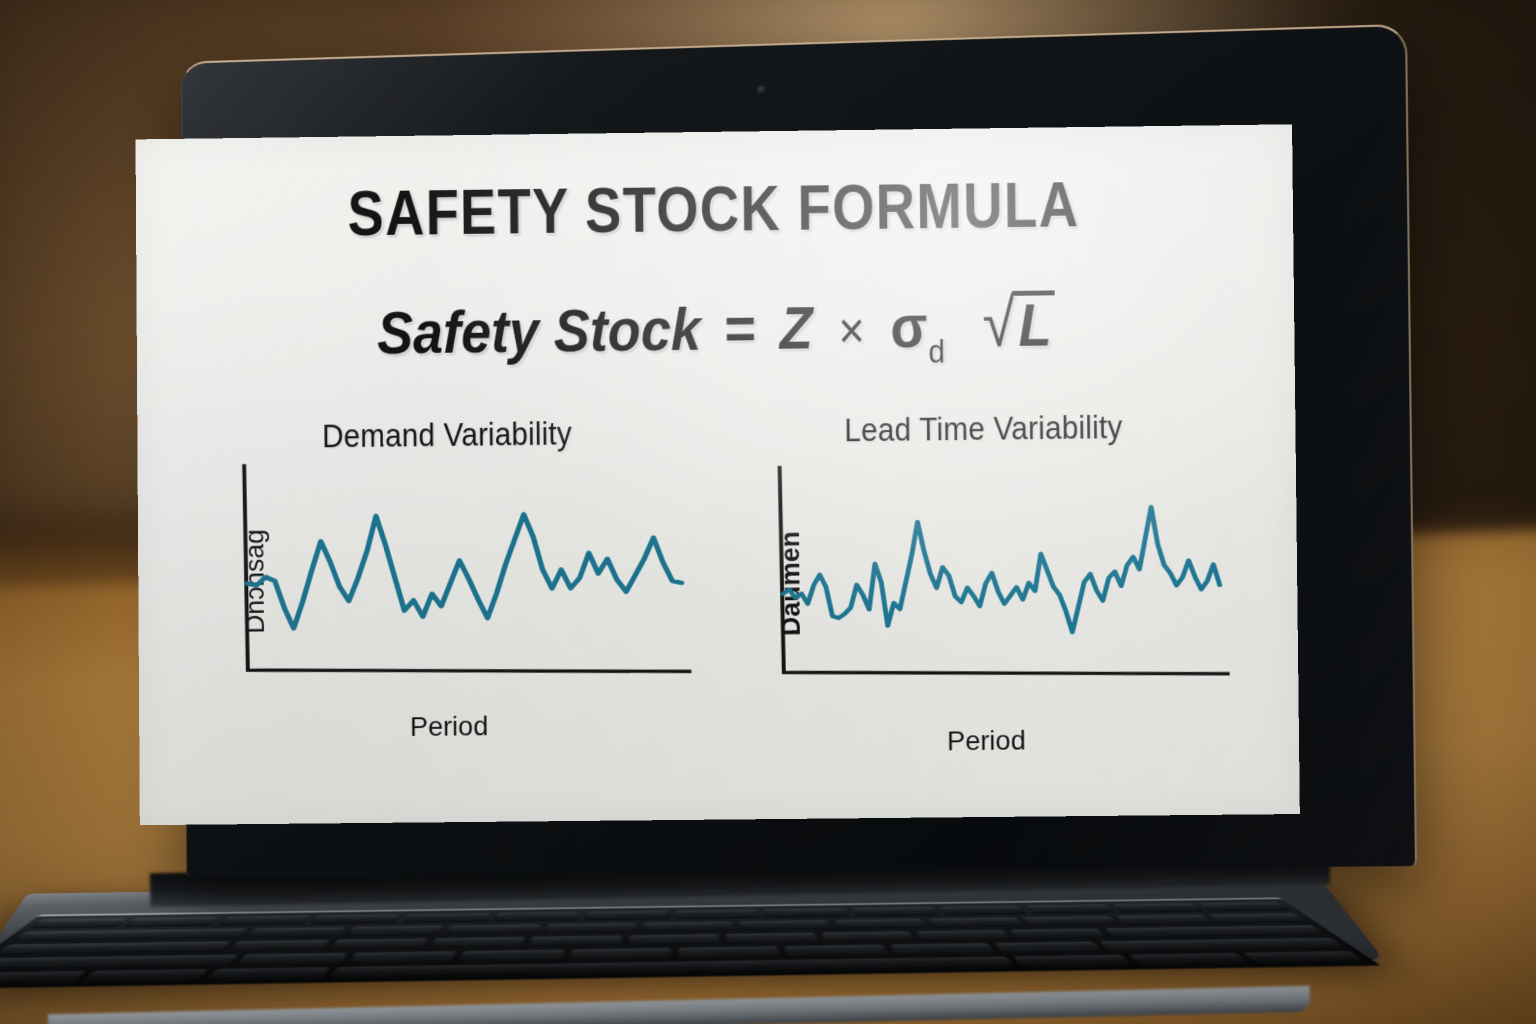 This screenshot has width=1536, height=1024. I want to click on chart-lead-time-variability: Lead Time Variability Daumen Period, so click(985, 583).